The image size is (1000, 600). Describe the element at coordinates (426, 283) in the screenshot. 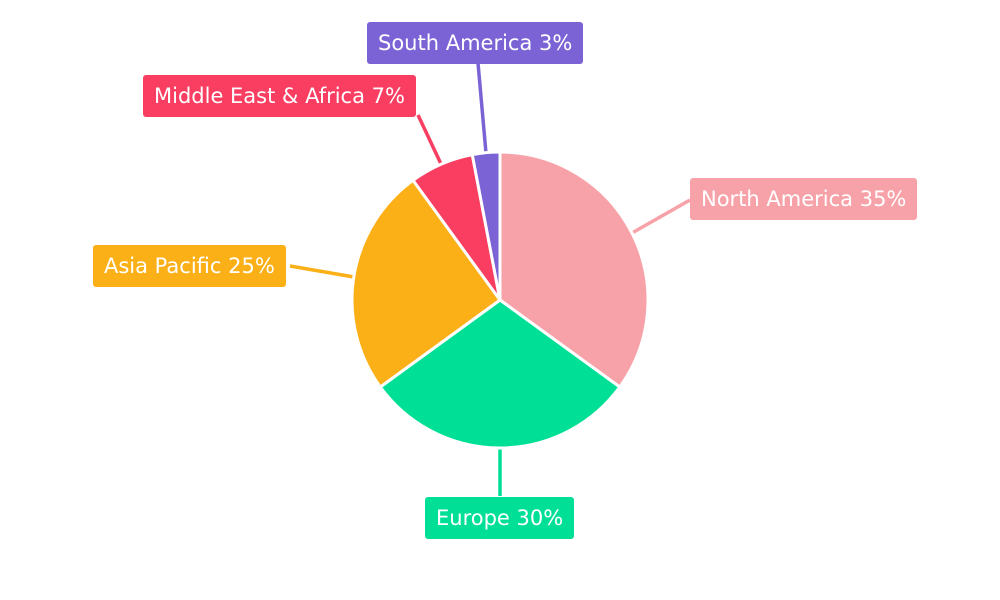

I see `pie-slice-asia-pacific` at that location.